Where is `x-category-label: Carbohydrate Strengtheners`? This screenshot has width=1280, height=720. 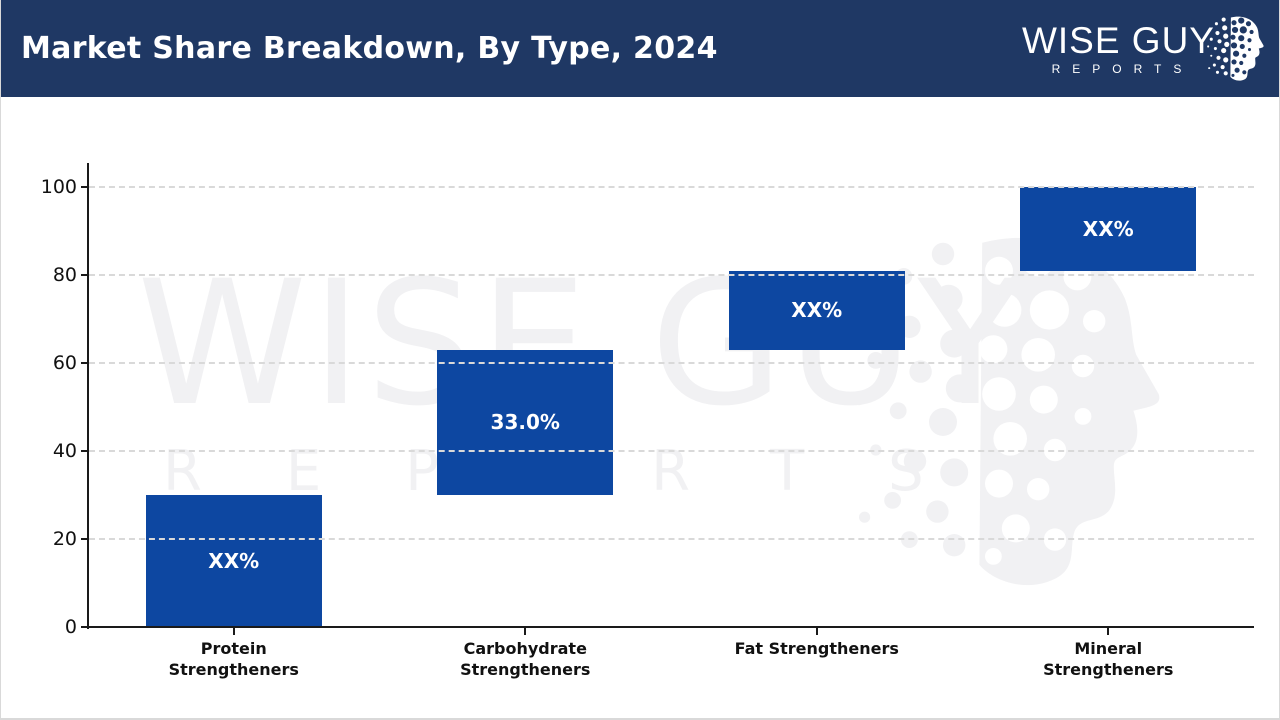 x-category-label: Carbohydrate Strengtheners is located at coordinates (525, 659).